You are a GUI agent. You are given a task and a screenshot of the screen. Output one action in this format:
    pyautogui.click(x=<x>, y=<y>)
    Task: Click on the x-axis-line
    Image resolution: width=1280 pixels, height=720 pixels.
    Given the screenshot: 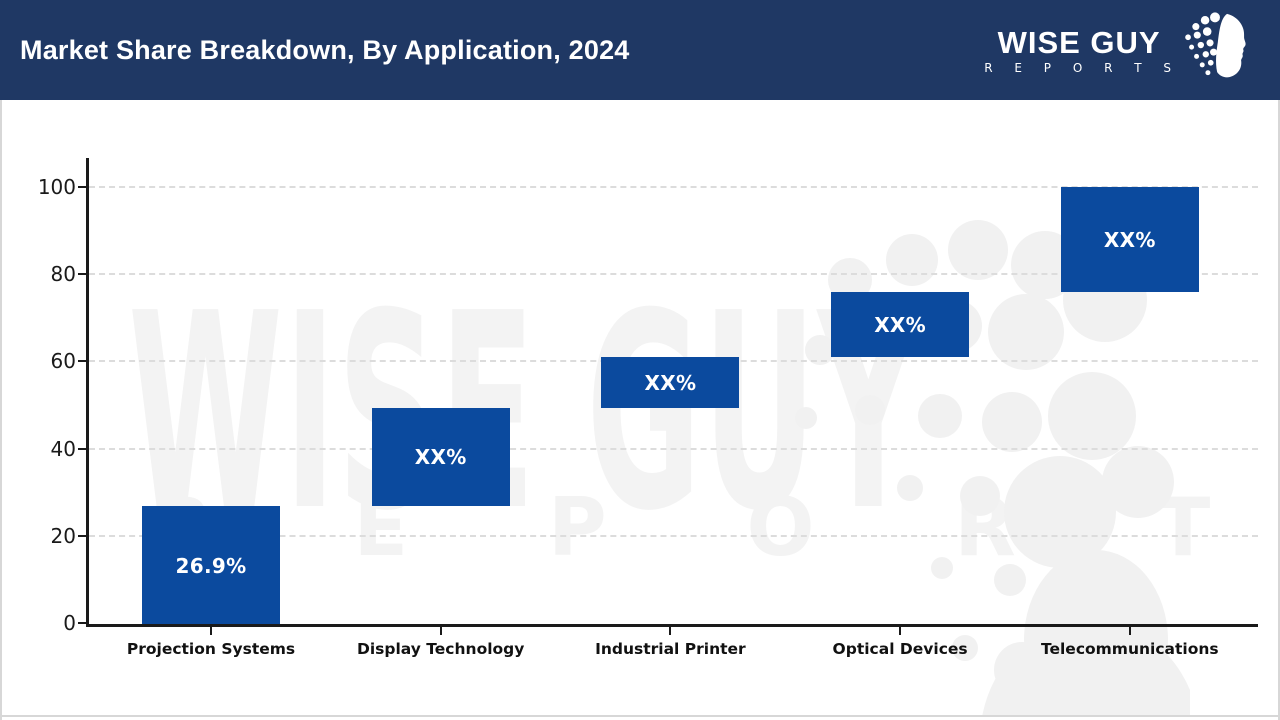 What is the action you would take?
    pyautogui.click(x=672, y=625)
    